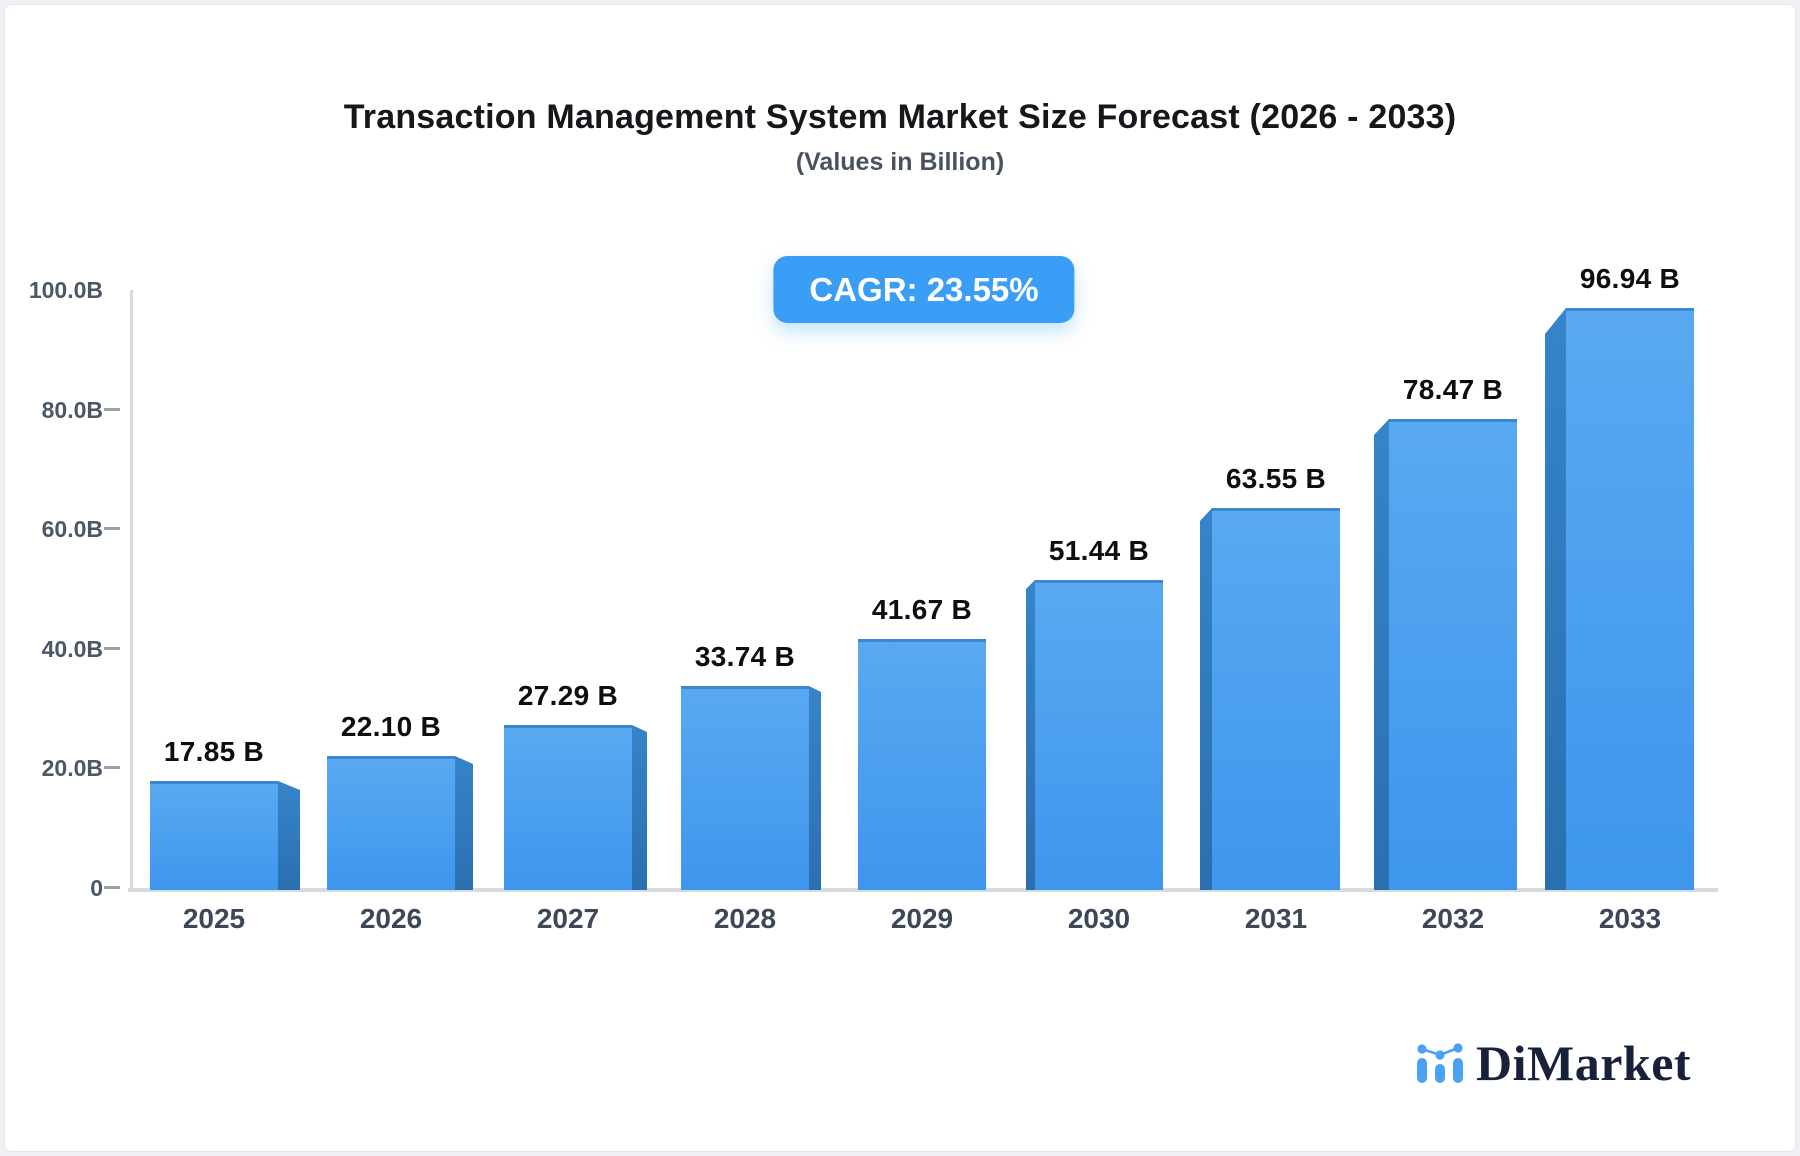  I want to click on x-axis-baseline, so click(923, 890).